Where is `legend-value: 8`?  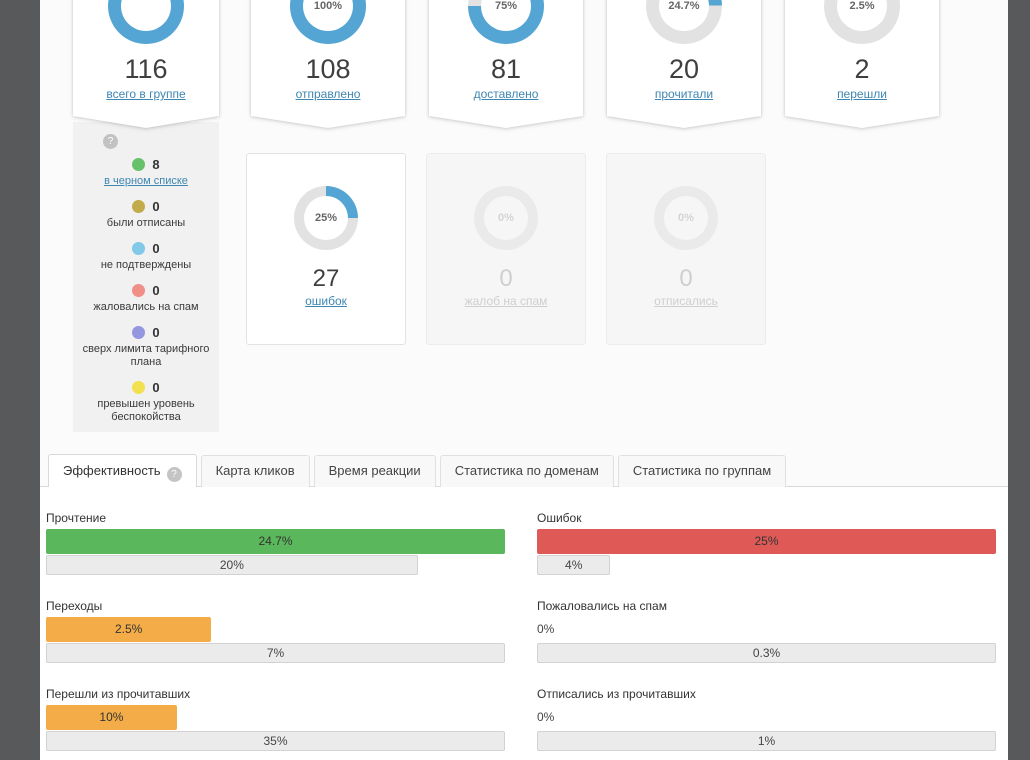 legend-value: 8 is located at coordinates (156, 164).